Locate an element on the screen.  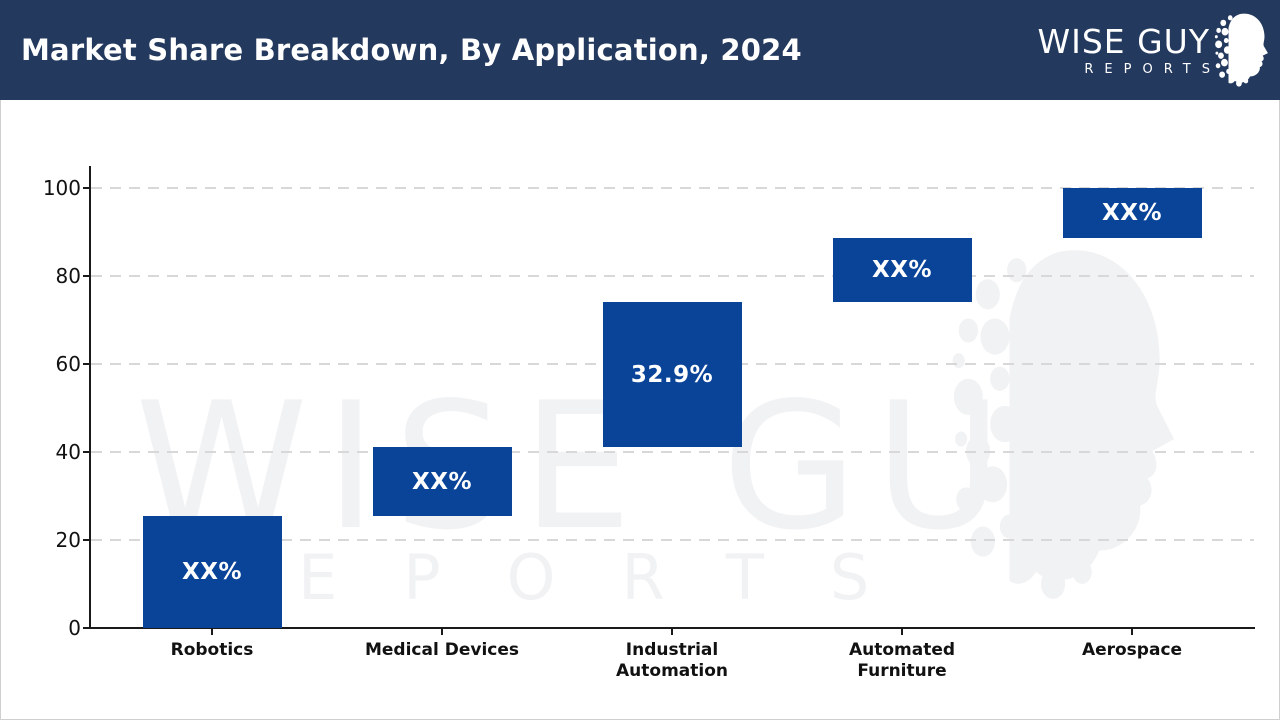
x-axis is located at coordinates (672, 628).